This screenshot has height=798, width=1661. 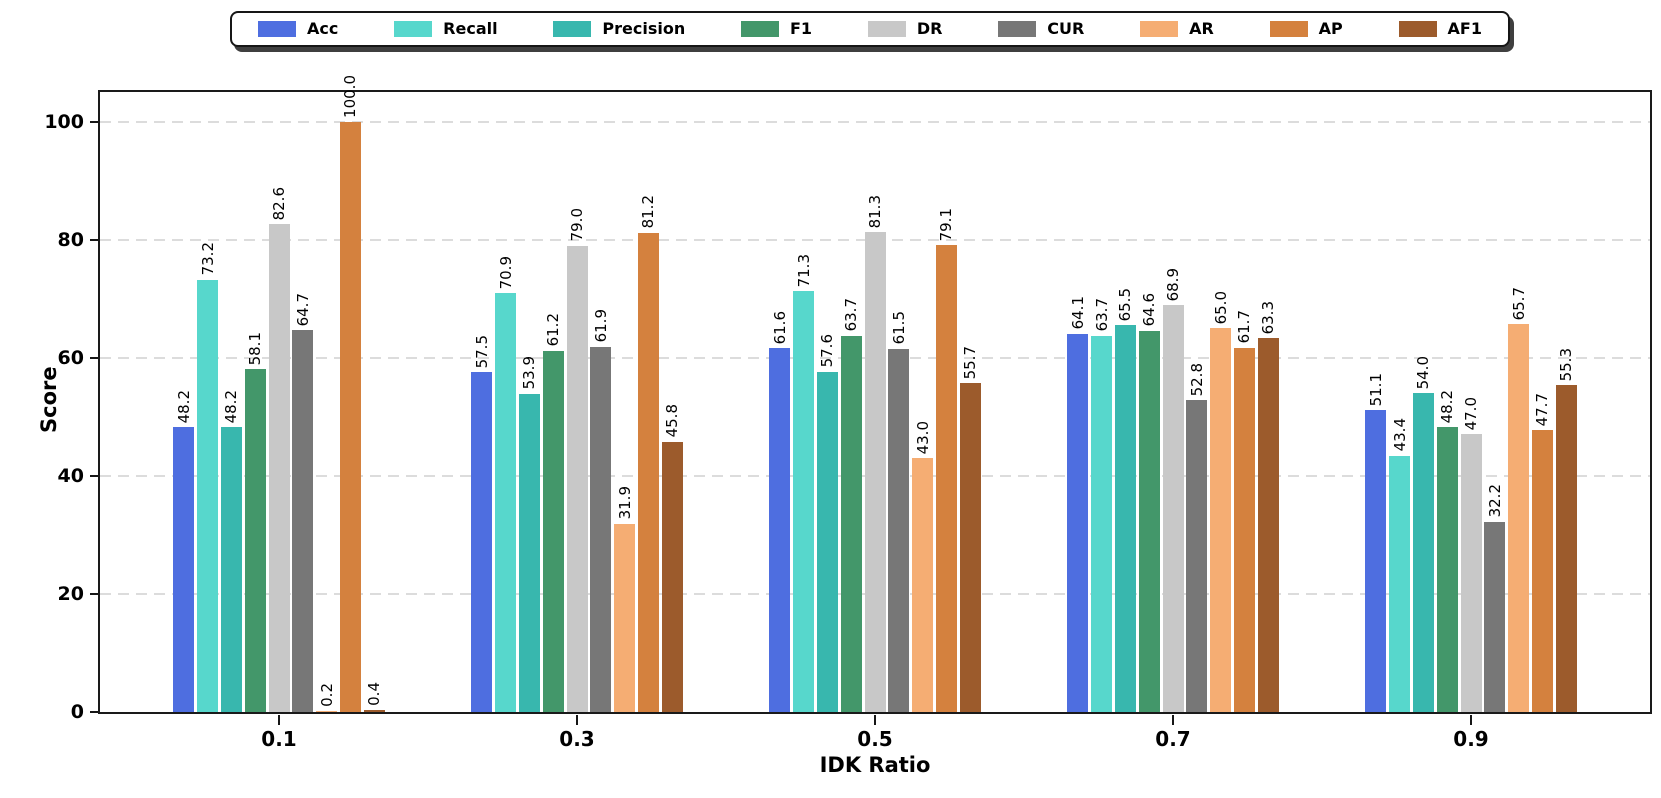 I want to click on legend-item-dr: DR, so click(x=905, y=28).